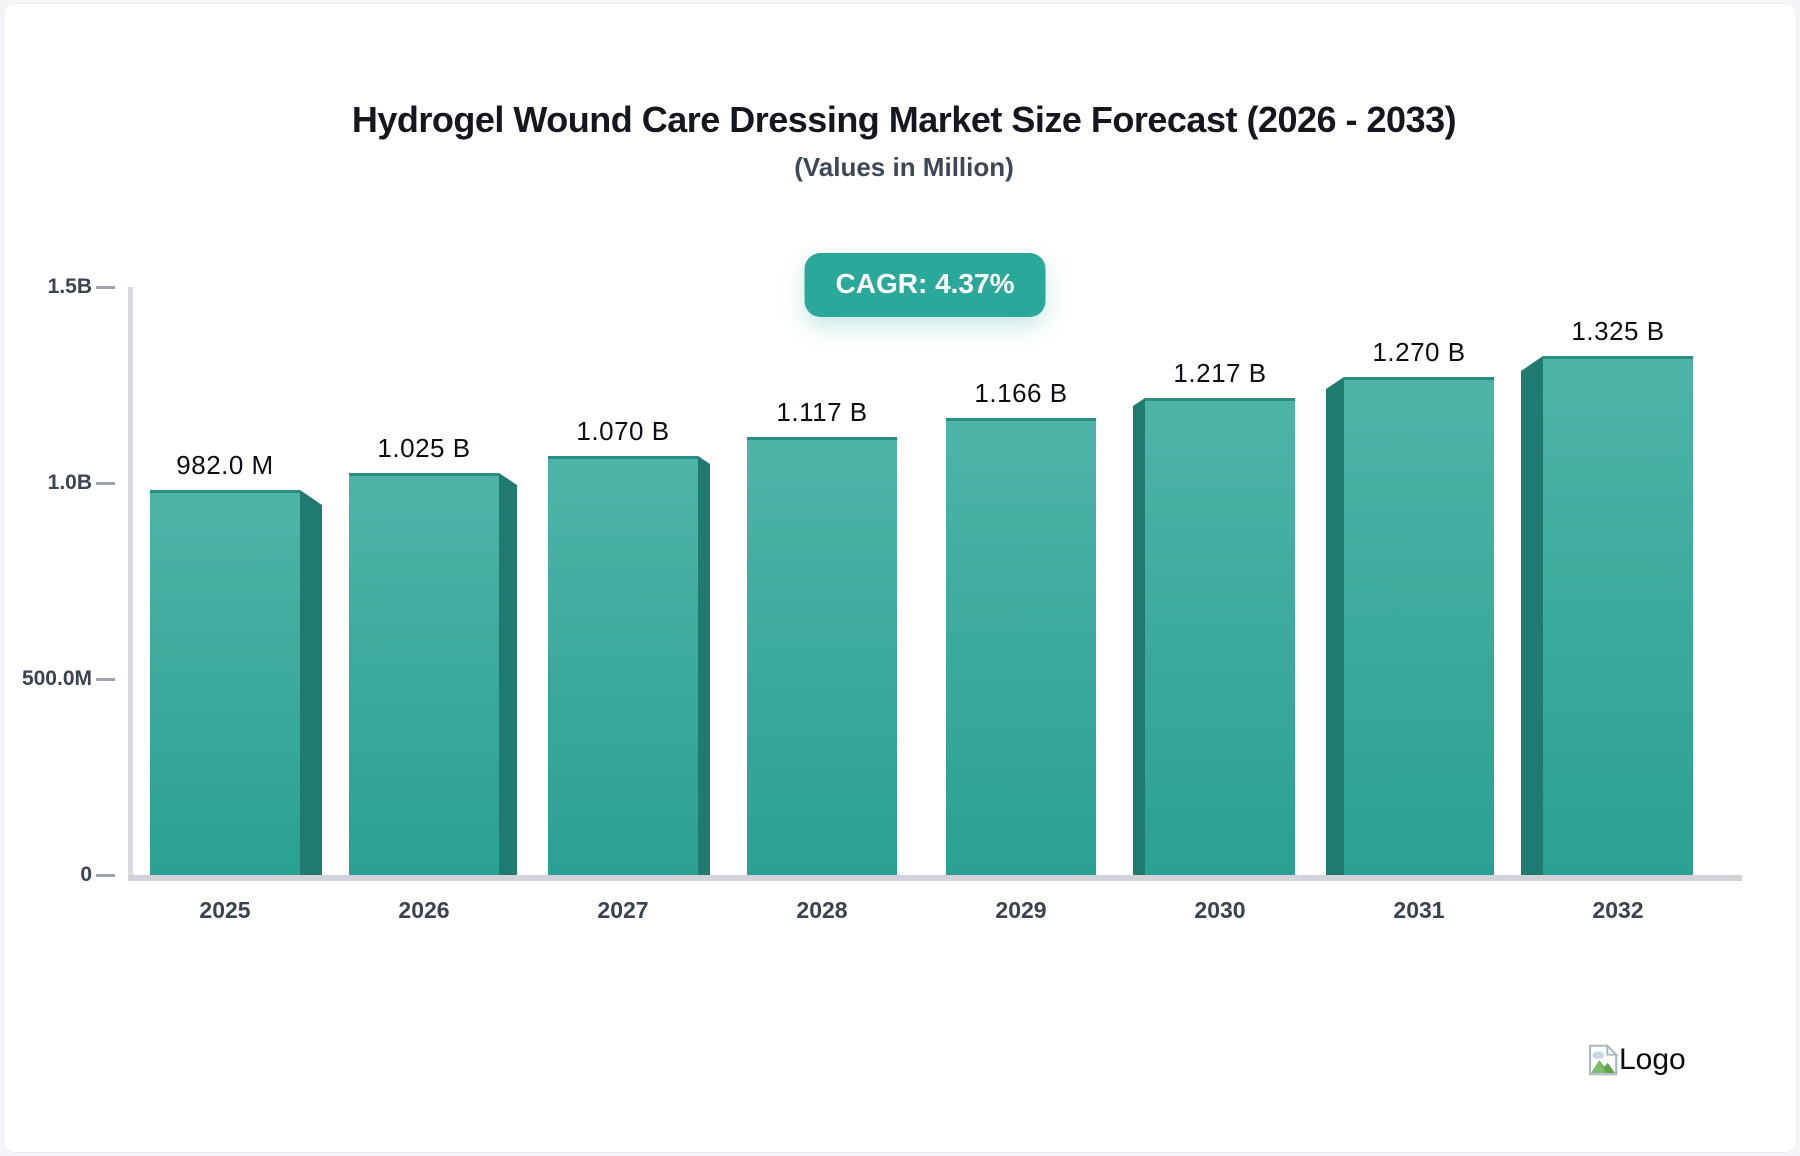 The image size is (1800, 1156). Describe the element at coordinates (1419, 910) in the screenshot. I see `x-axis-label: 2031` at that location.